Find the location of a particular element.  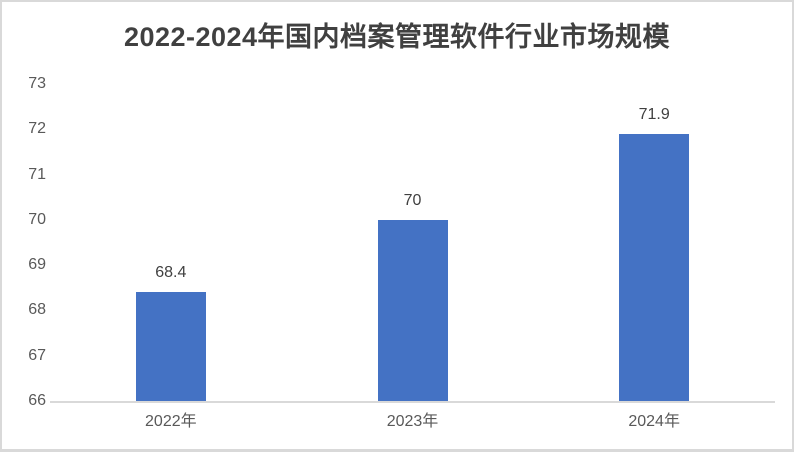

y-tick-label: 67 is located at coordinates (37, 355).